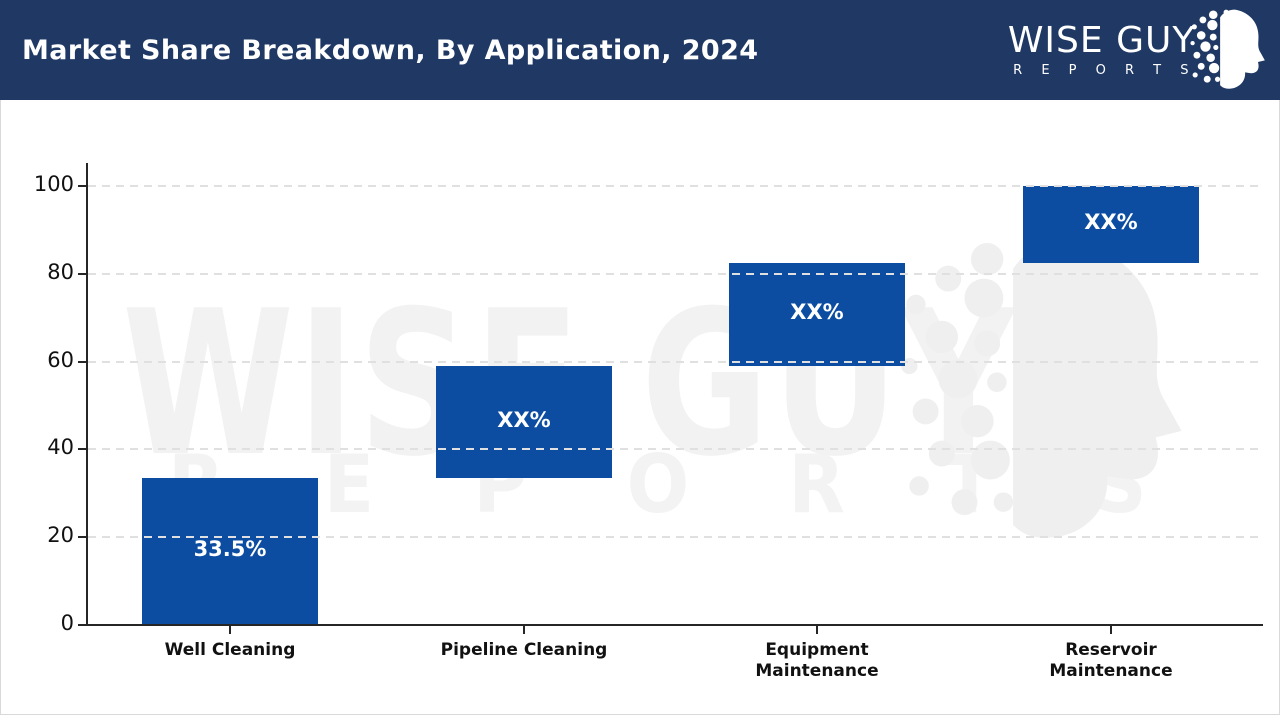 This screenshot has width=1280, height=720. I want to click on y-axis-line, so click(87, 394).